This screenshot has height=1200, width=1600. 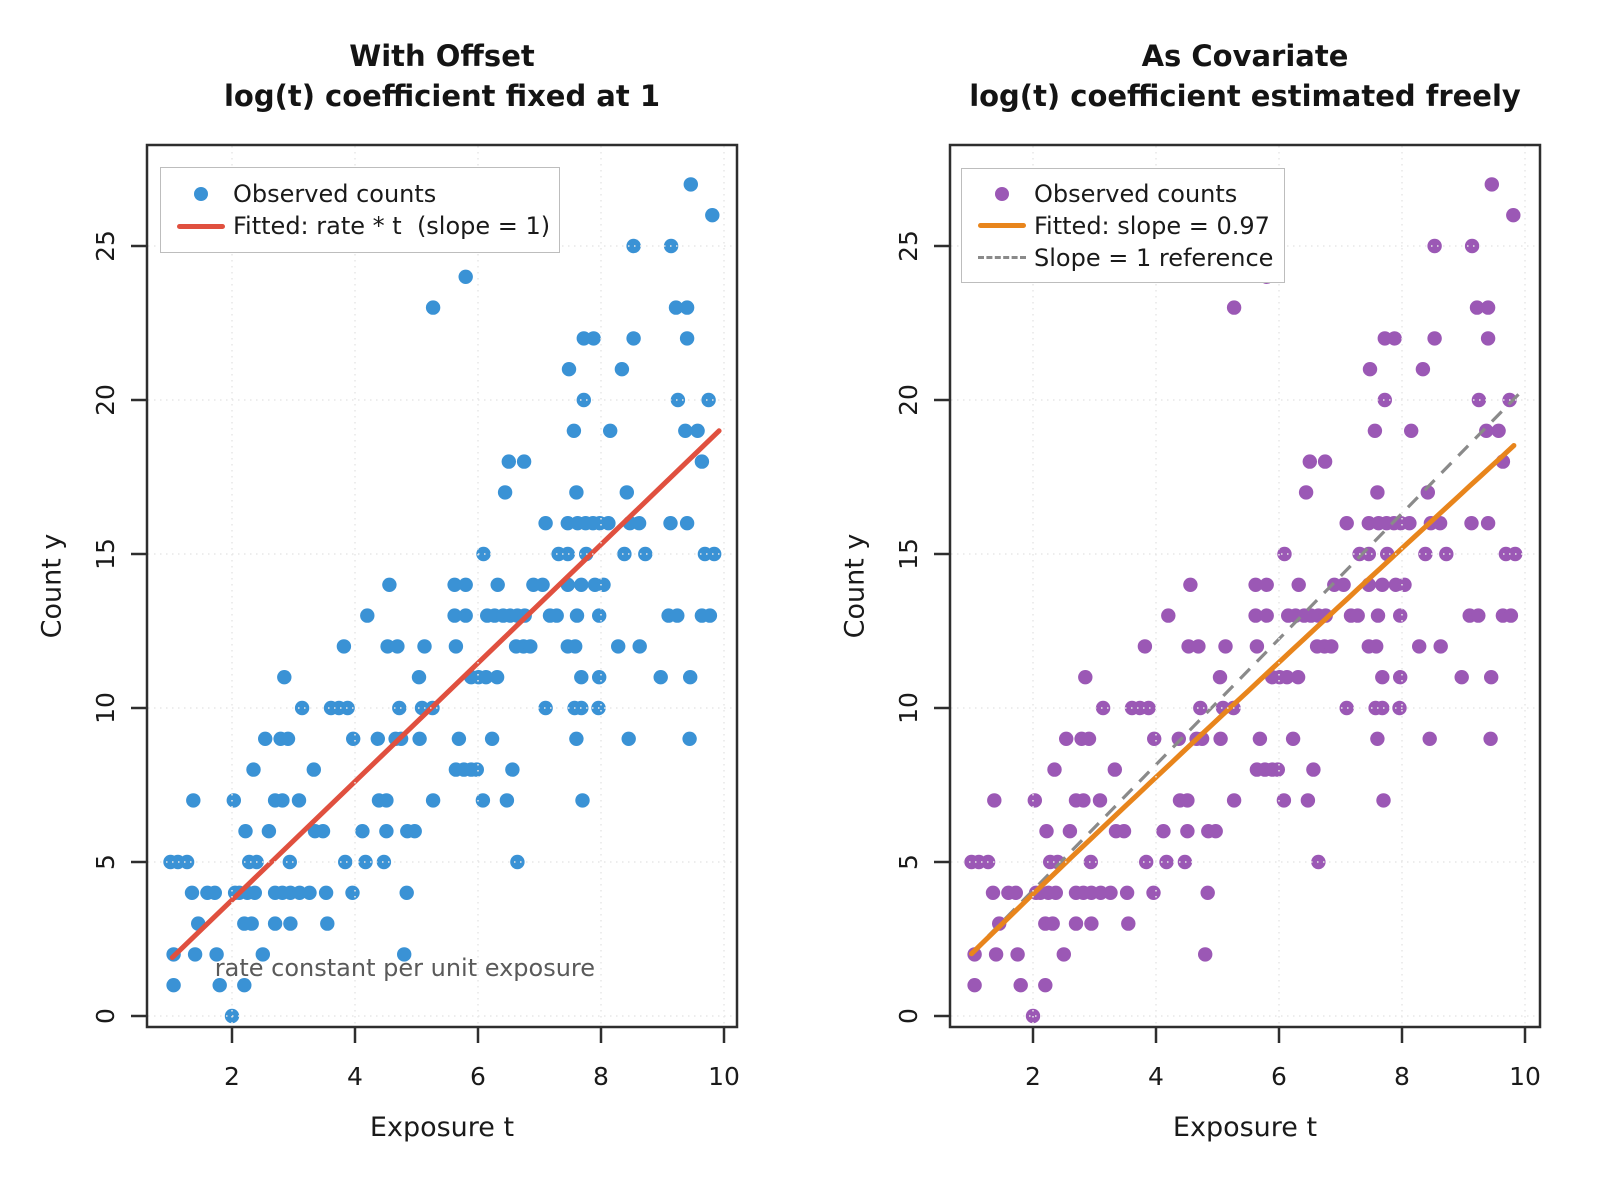 I want to click on right-panel-fitted-line, so click(x=1243, y=700).